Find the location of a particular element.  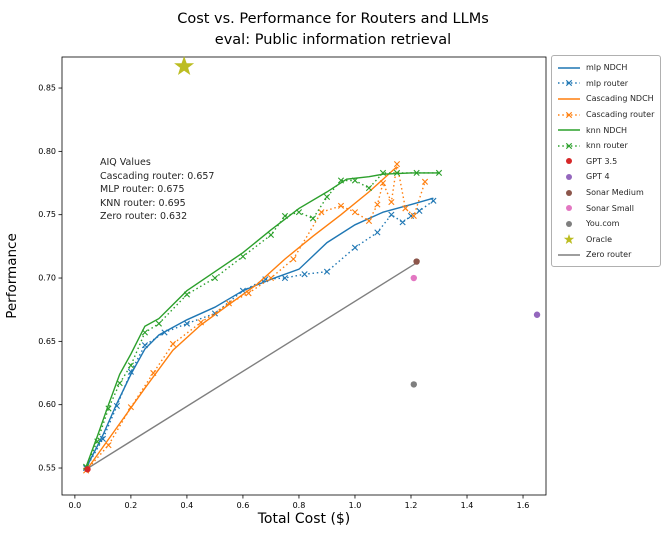

legend-item-label: Cascading NDCH is located at coordinates (620, 99).